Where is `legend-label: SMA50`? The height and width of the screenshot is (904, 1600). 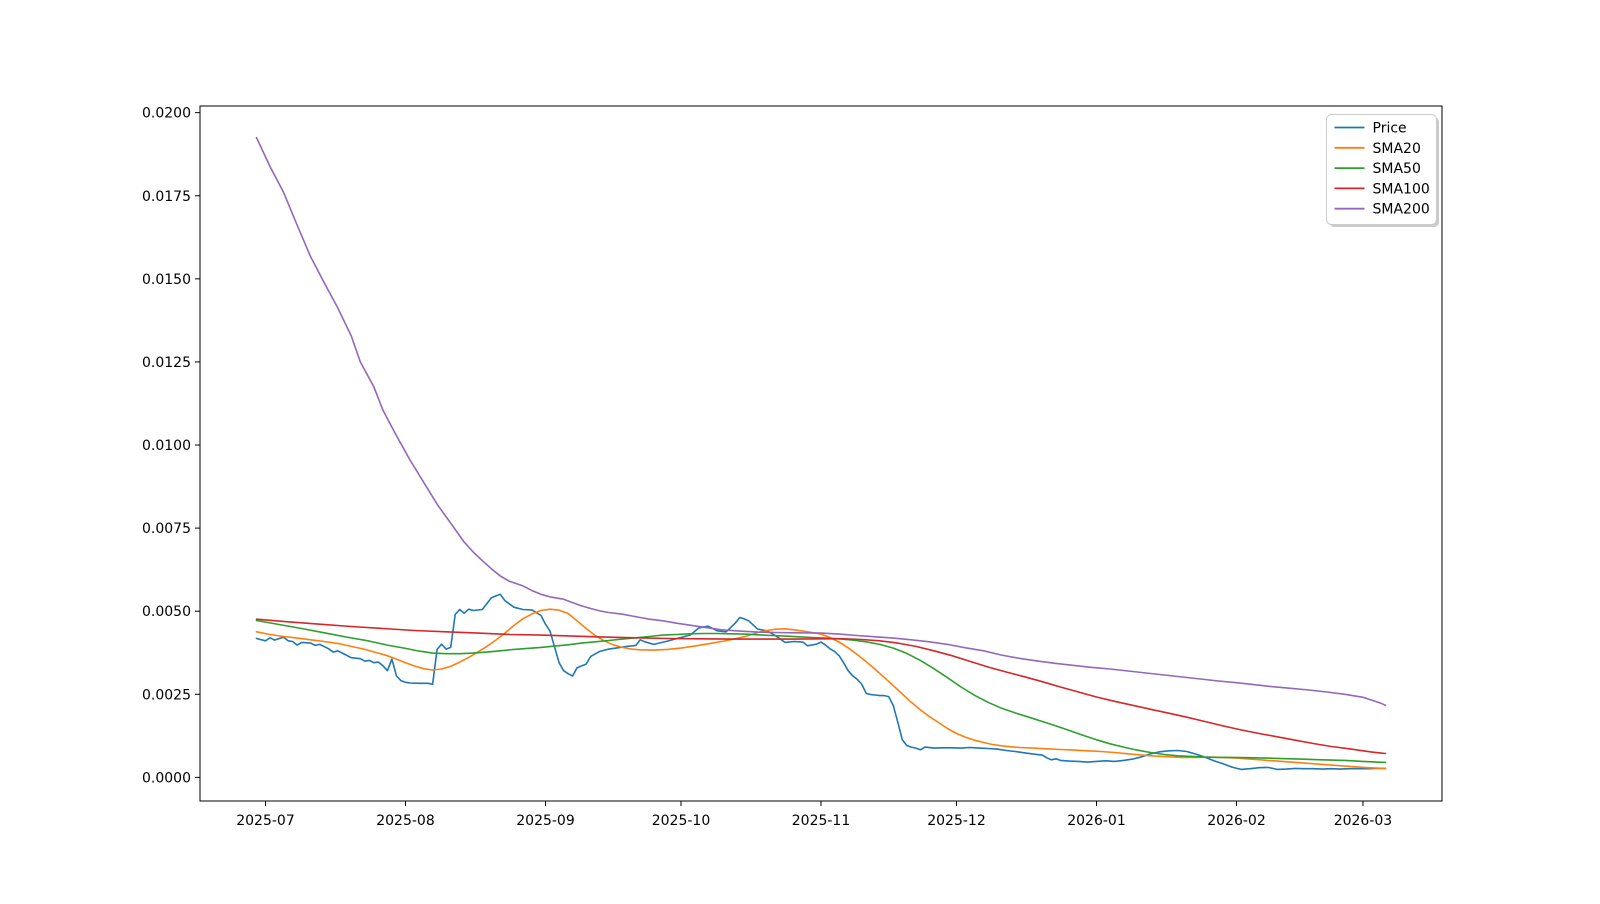
legend-label: SMA50 is located at coordinates (1397, 169).